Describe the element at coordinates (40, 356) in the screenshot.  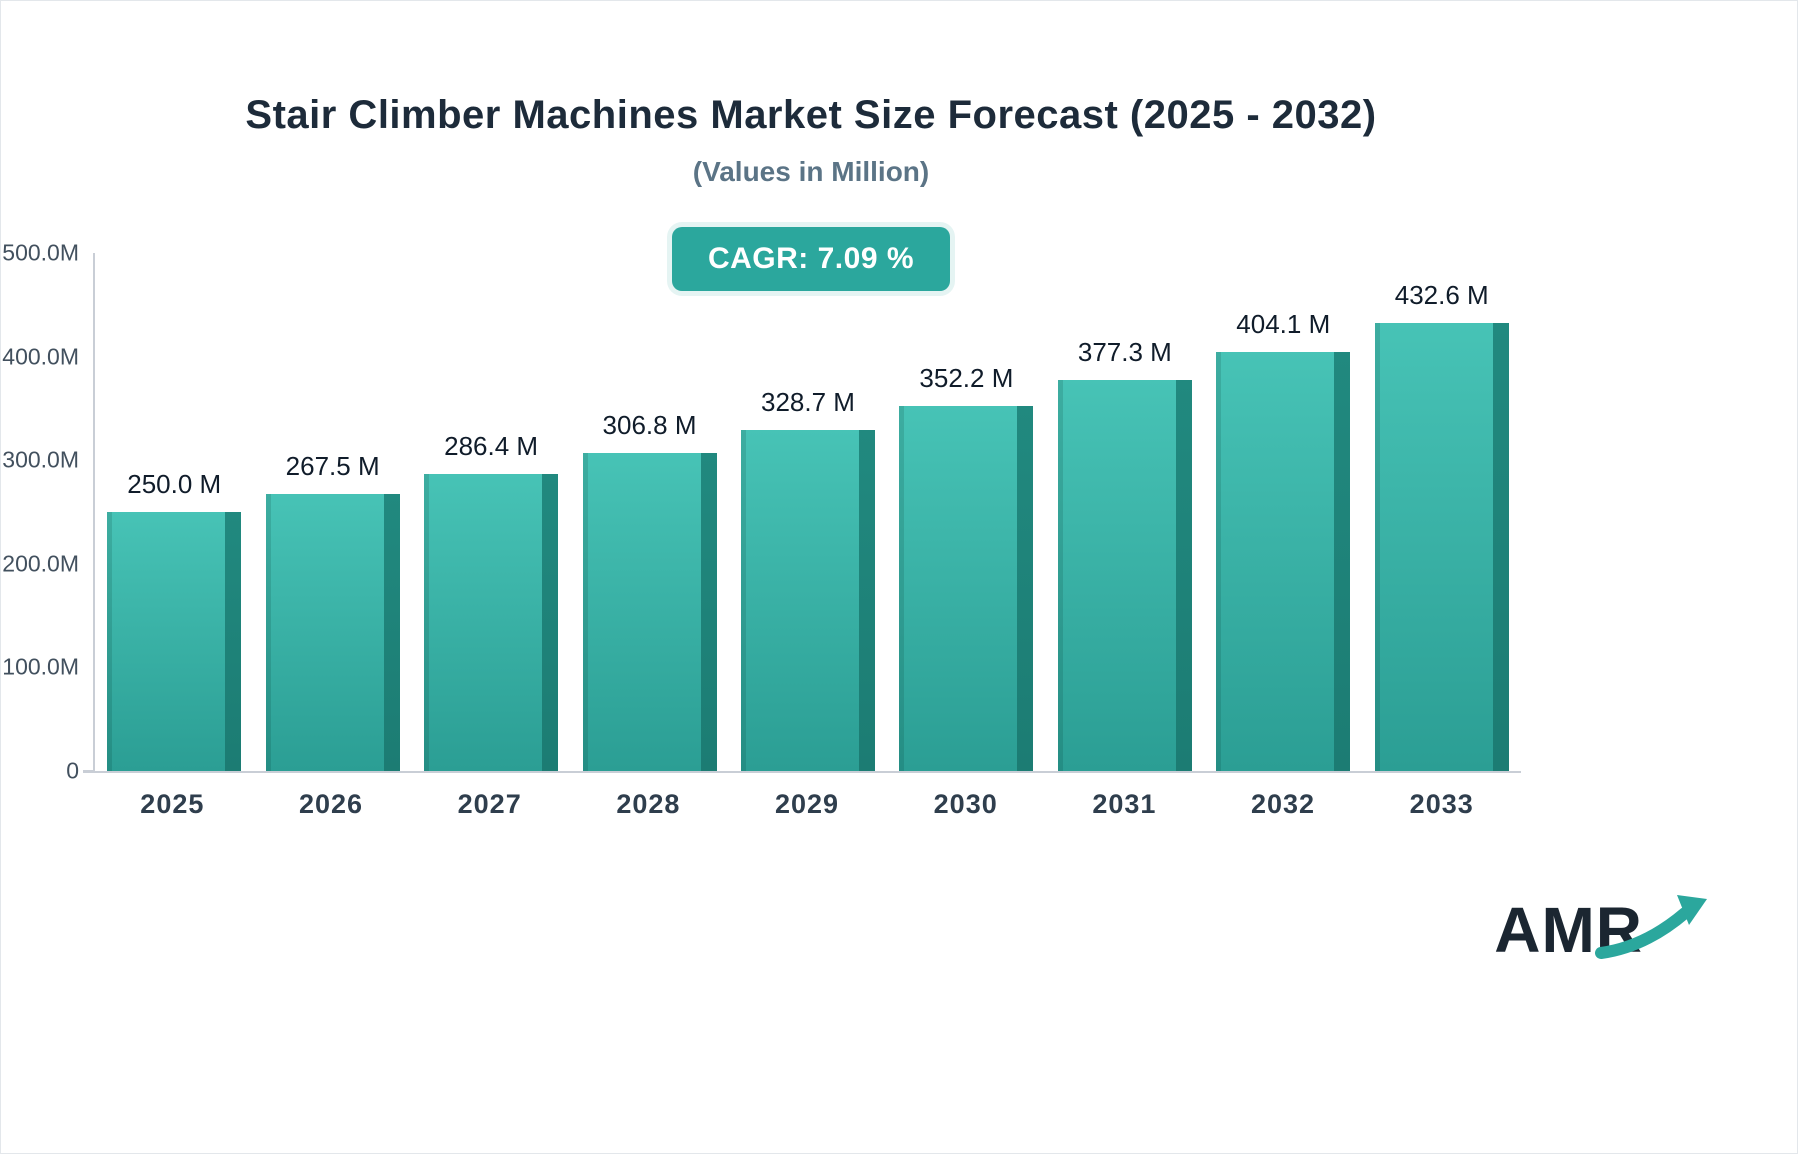
I see `y-axis-tick-label-400.0M: 400.0M` at that location.